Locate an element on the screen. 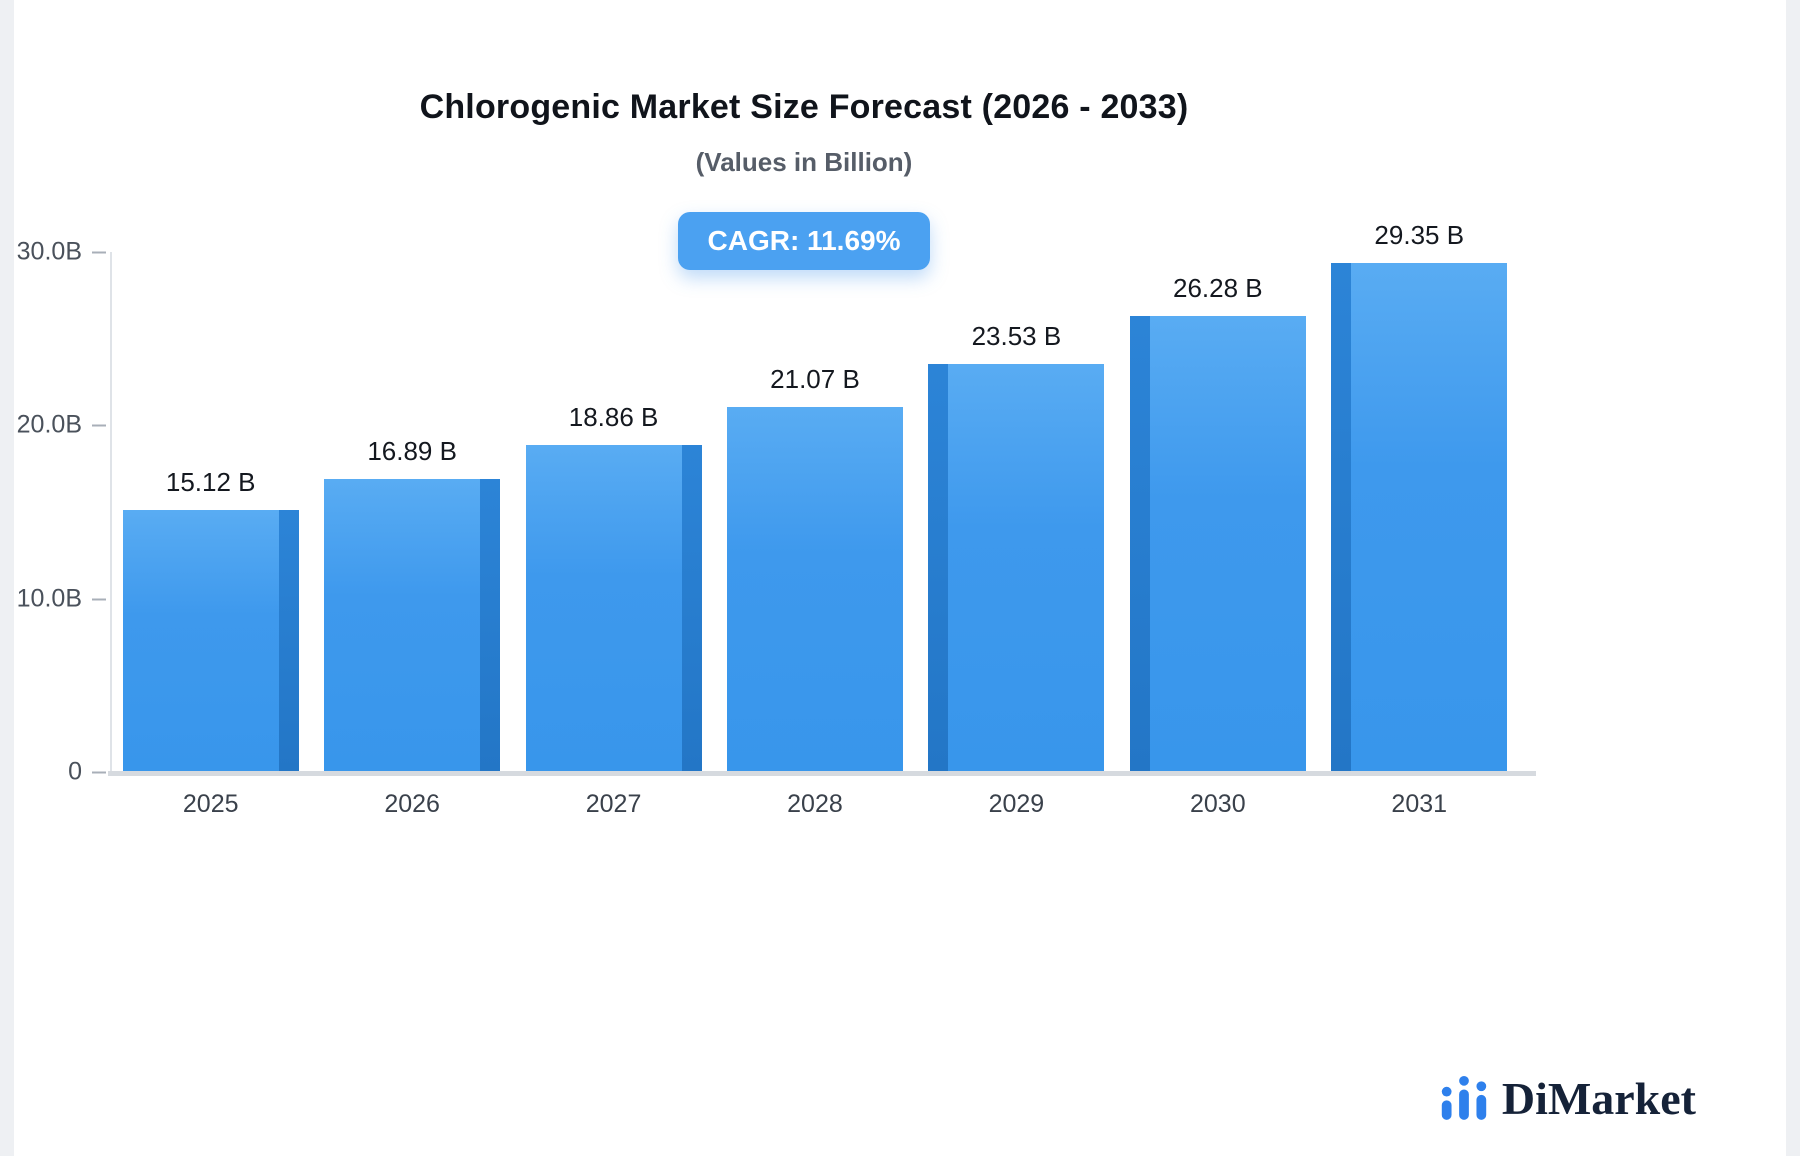  bar-group: 16.89 B is located at coordinates (411, 604).